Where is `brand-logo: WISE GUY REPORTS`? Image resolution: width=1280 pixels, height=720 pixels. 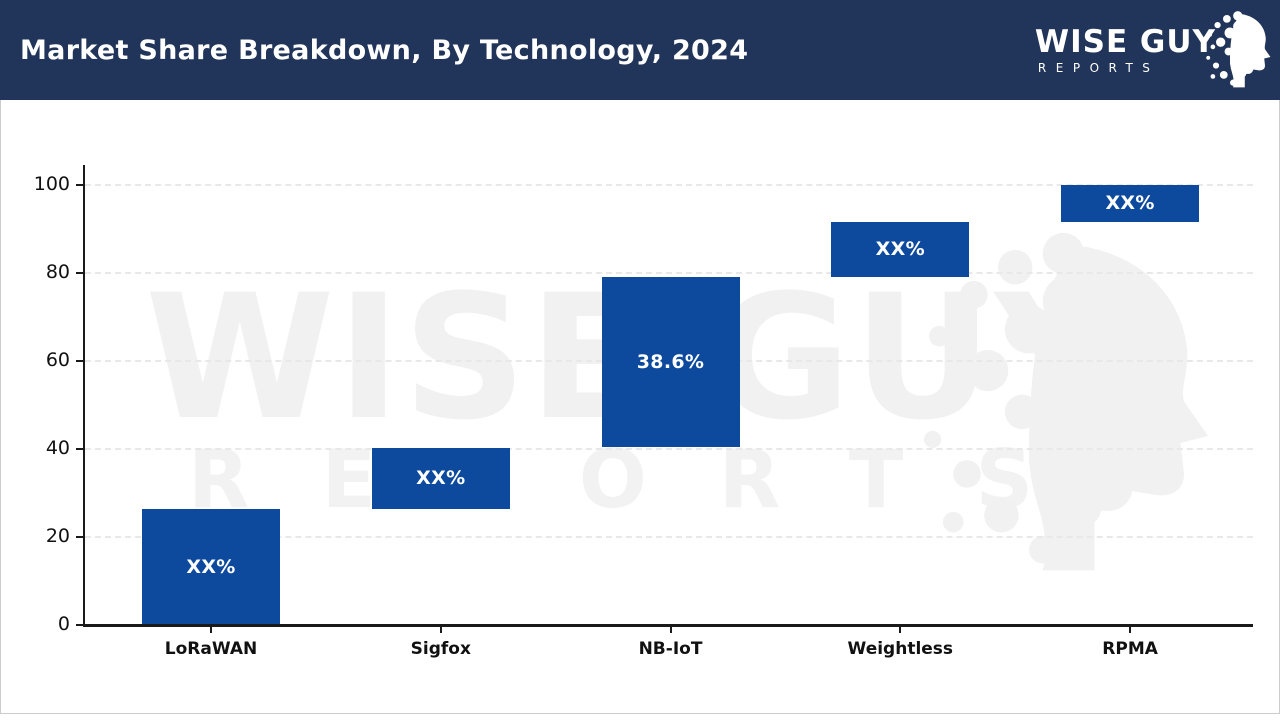
brand-logo: WISE GUY REPORTS is located at coordinates (1153, 50).